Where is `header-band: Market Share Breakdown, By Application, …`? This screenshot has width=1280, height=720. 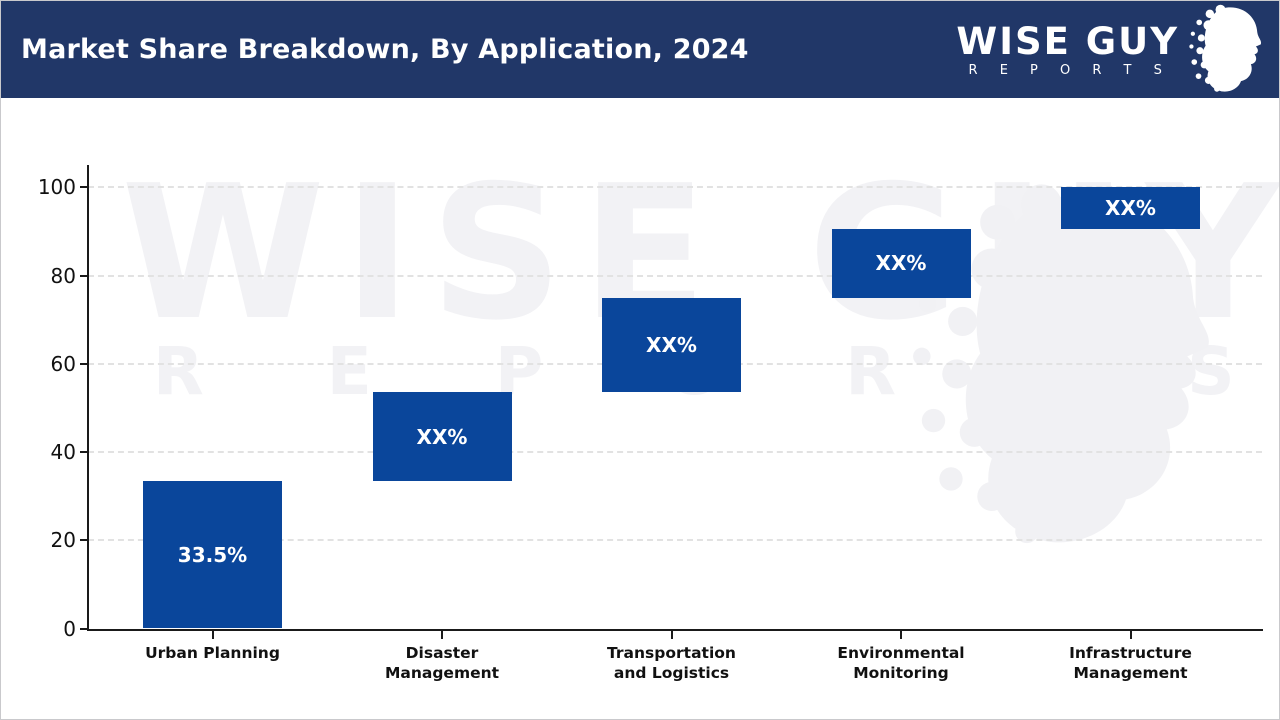 header-band: Market Share Breakdown, By Application, … is located at coordinates (640, 49).